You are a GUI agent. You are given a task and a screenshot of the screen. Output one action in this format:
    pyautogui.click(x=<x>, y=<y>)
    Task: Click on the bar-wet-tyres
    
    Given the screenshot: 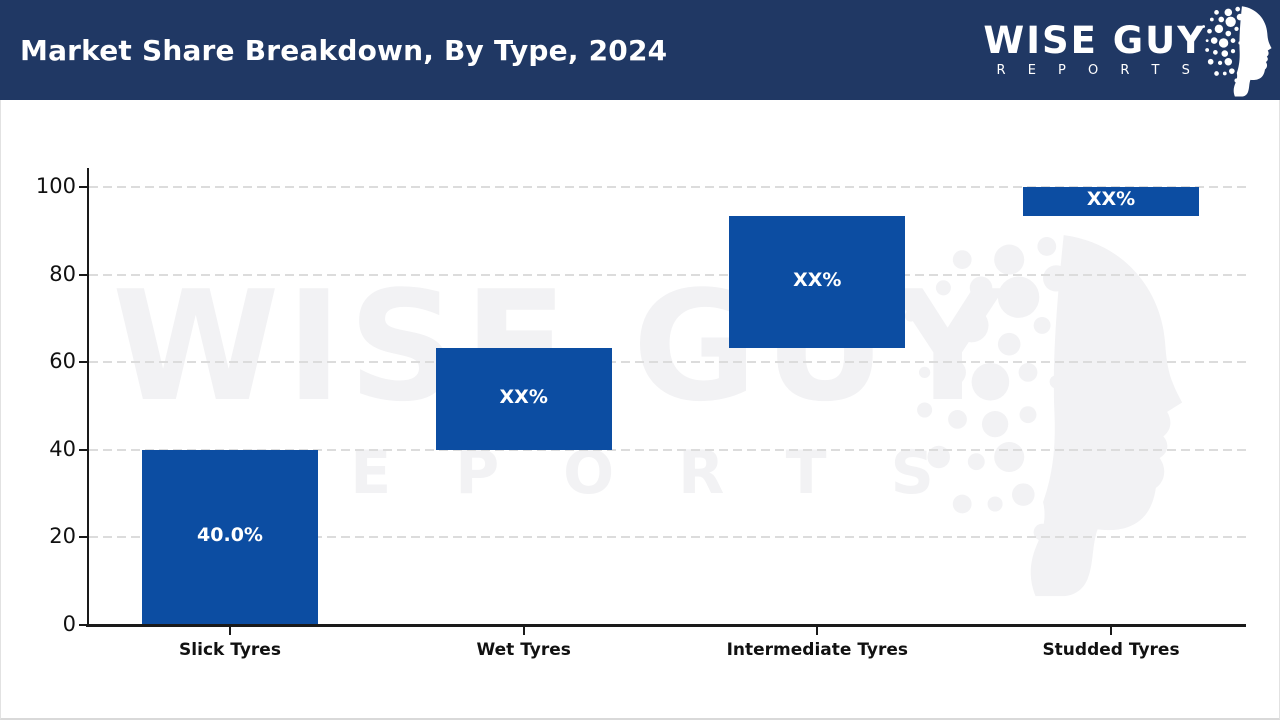 What is the action you would take?
    pyautogui.click(x=523, y=399)
    